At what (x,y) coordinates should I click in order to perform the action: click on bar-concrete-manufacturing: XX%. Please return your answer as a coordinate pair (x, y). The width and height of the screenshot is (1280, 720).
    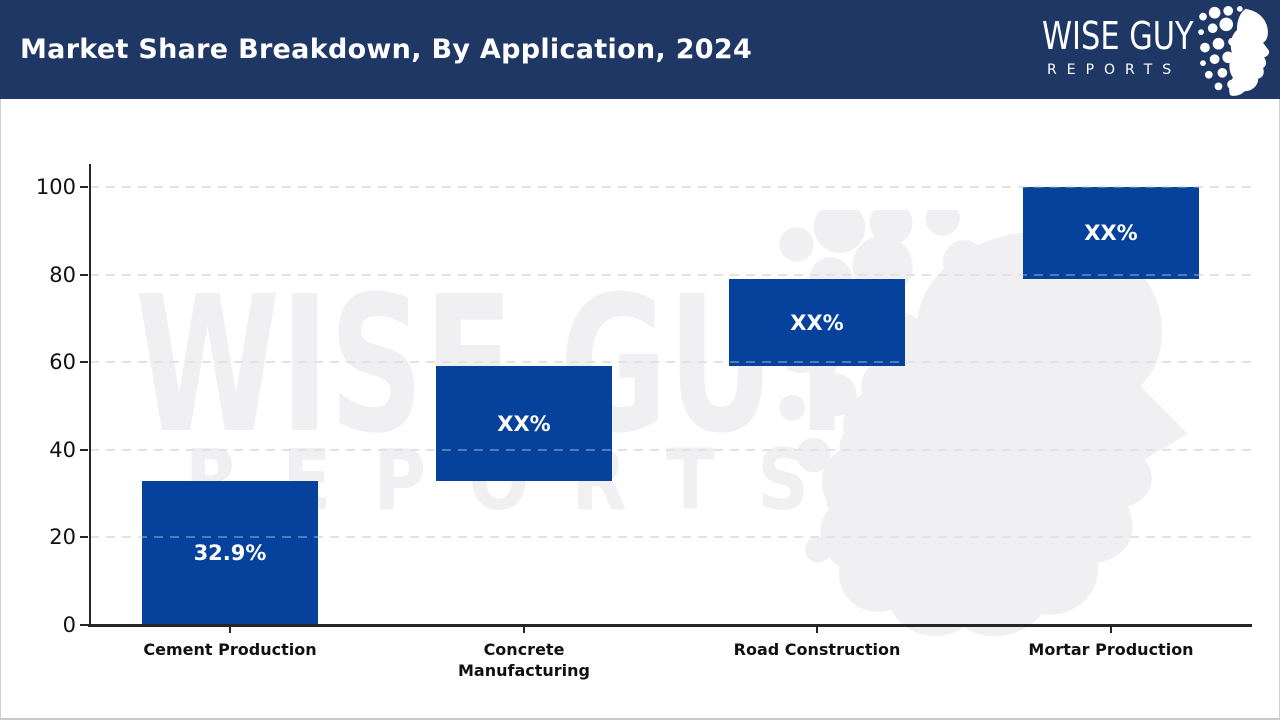
    Looking at the image, I should click on (524, 423).